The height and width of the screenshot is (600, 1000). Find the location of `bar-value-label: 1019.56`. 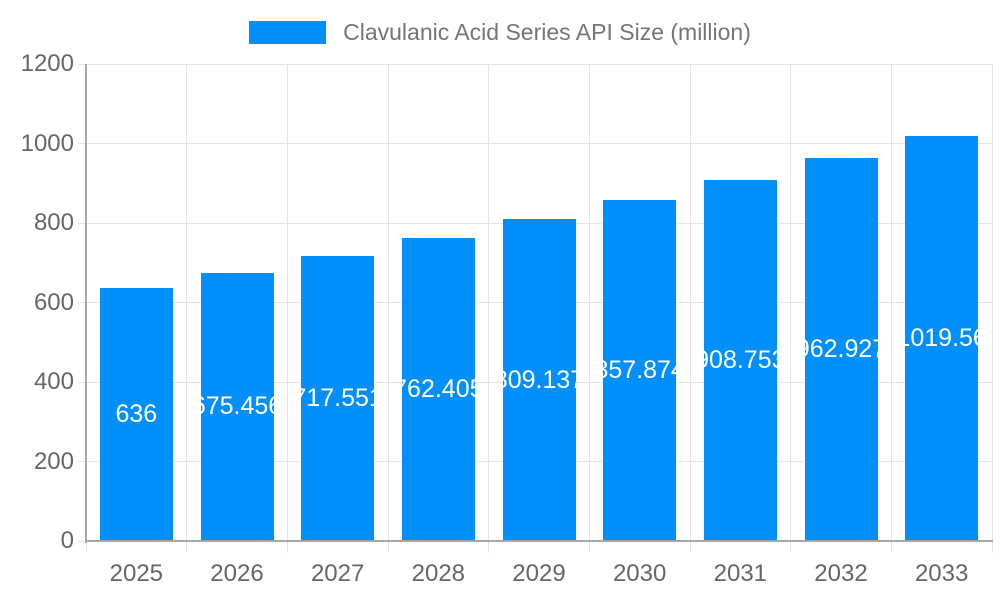

bar-value-label: 1019.56 is located at coordinates (941, 337).